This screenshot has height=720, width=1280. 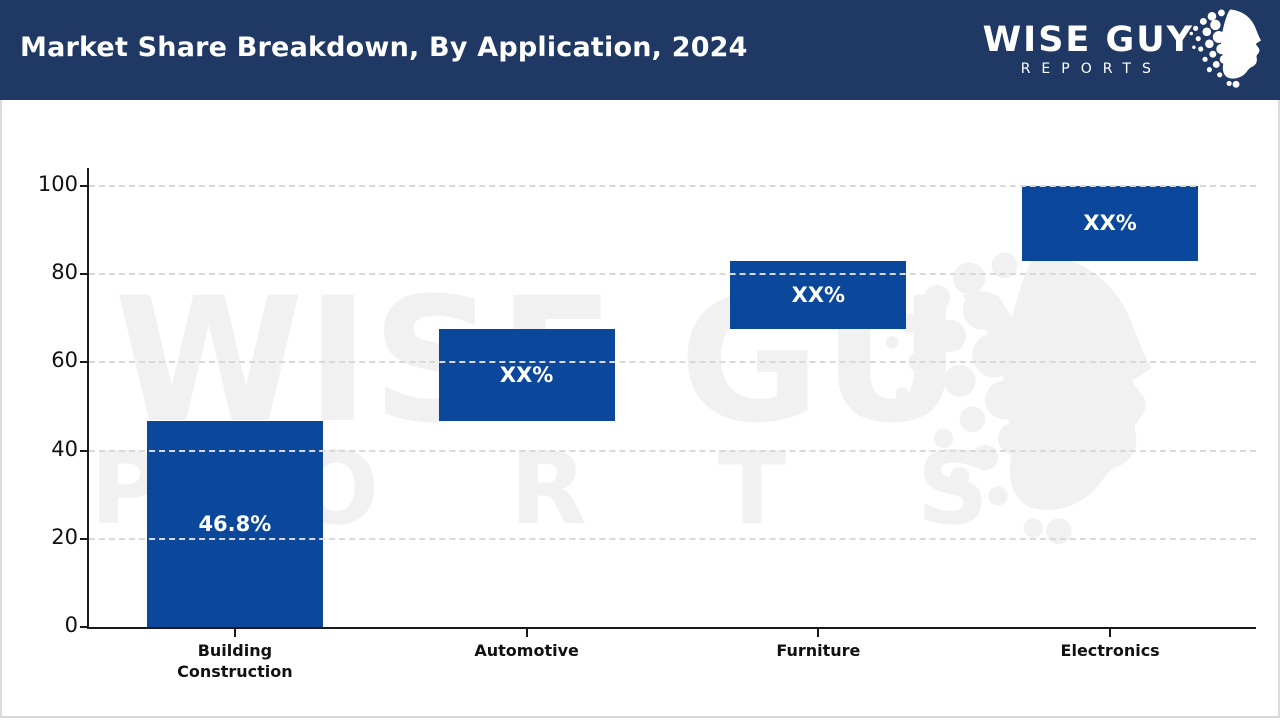 What do you see at coordinates (1088, 40) in the screenshot?
I see `logo-name-text: WISE GUY` at bounding box center [1088, 40].